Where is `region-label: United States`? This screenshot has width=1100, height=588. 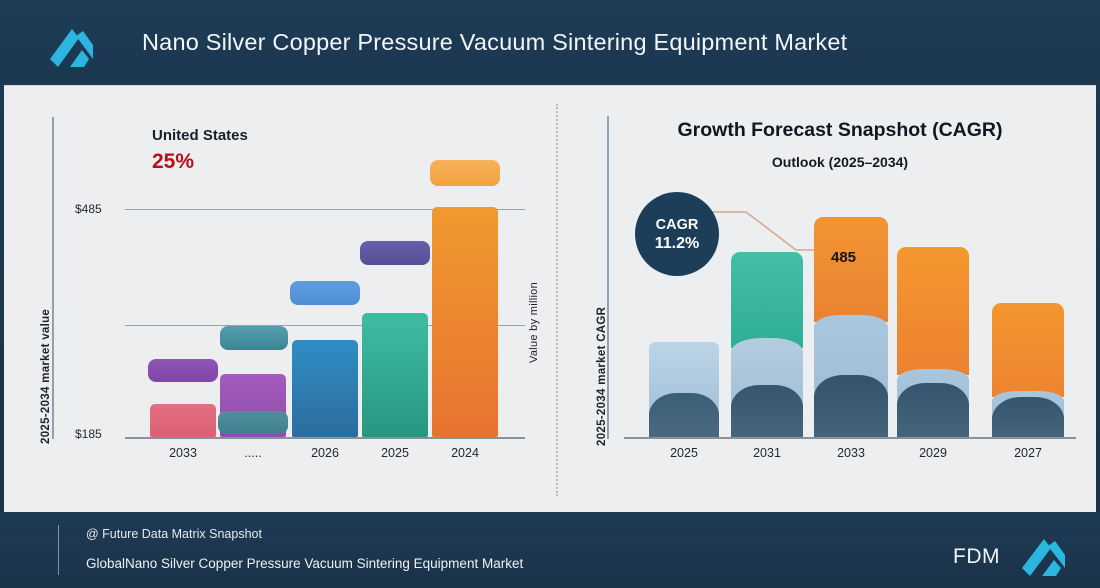
region-label: United States is located at coordinates (200, 135).